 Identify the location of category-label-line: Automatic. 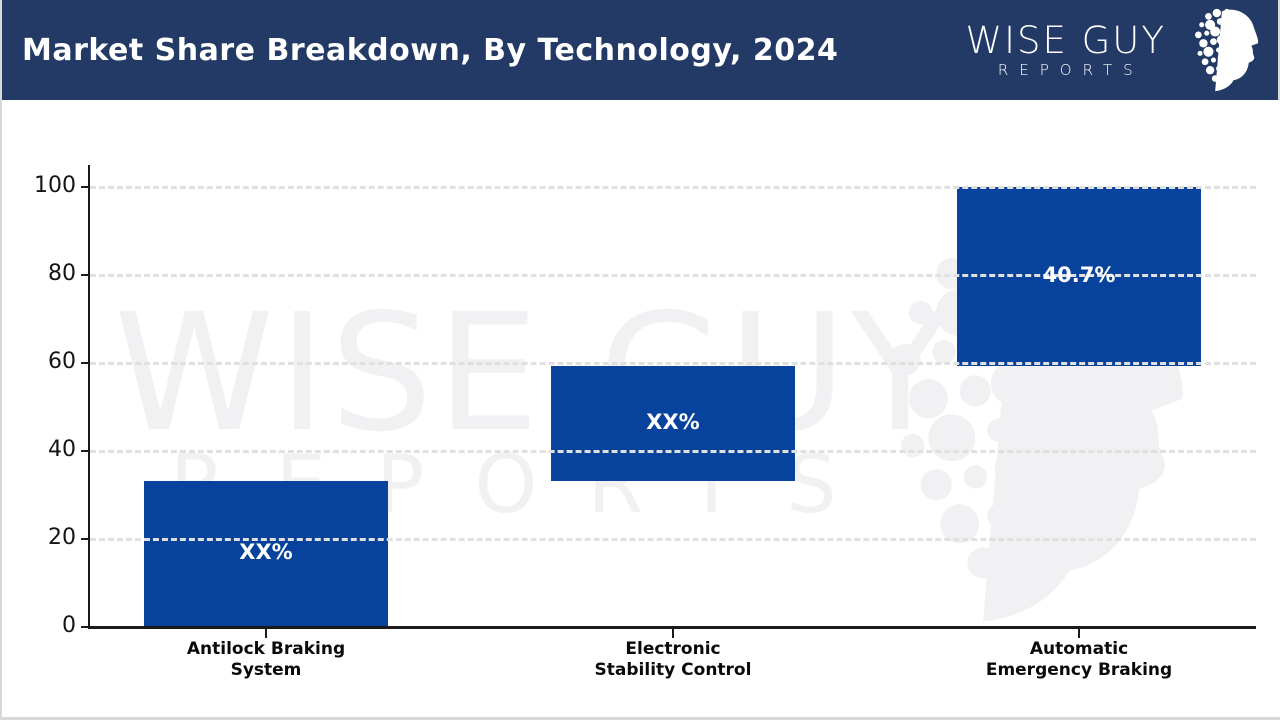
(1079, 649).